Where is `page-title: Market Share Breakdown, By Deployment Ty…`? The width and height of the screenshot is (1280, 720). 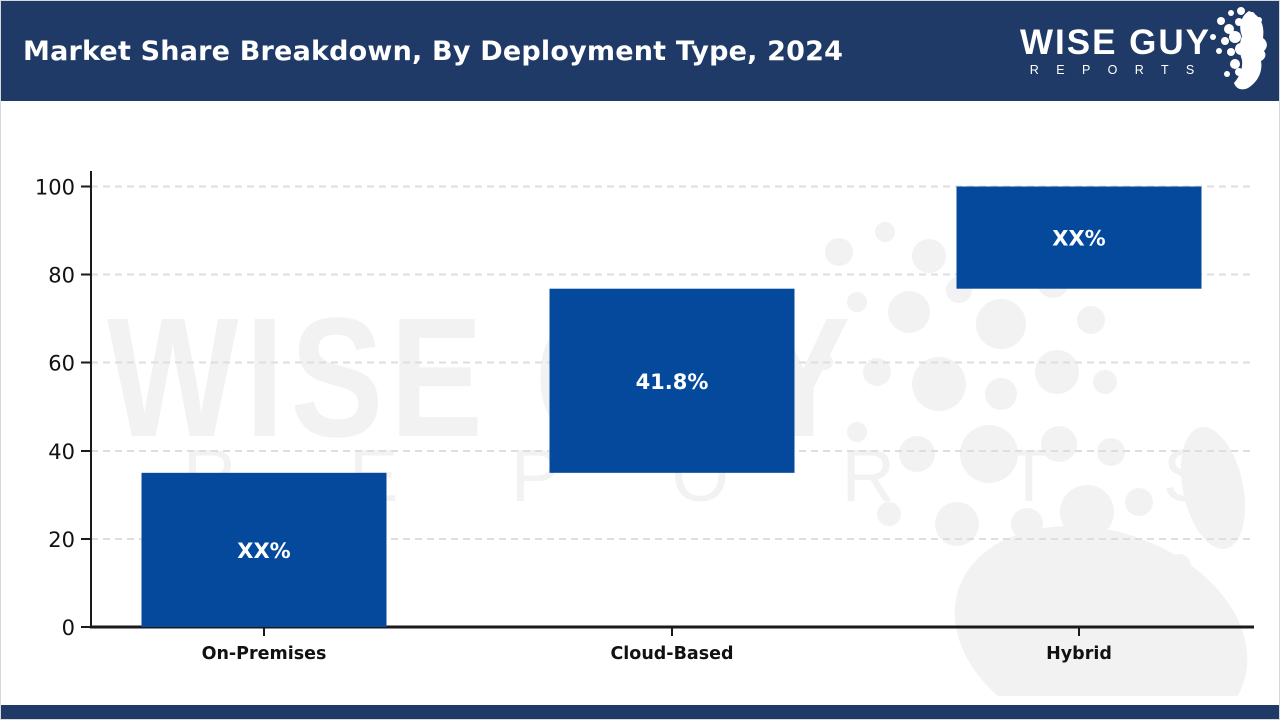
page-title: Market Share Breakdown, By Deployment Ty… is located at coordinates (433, 51).